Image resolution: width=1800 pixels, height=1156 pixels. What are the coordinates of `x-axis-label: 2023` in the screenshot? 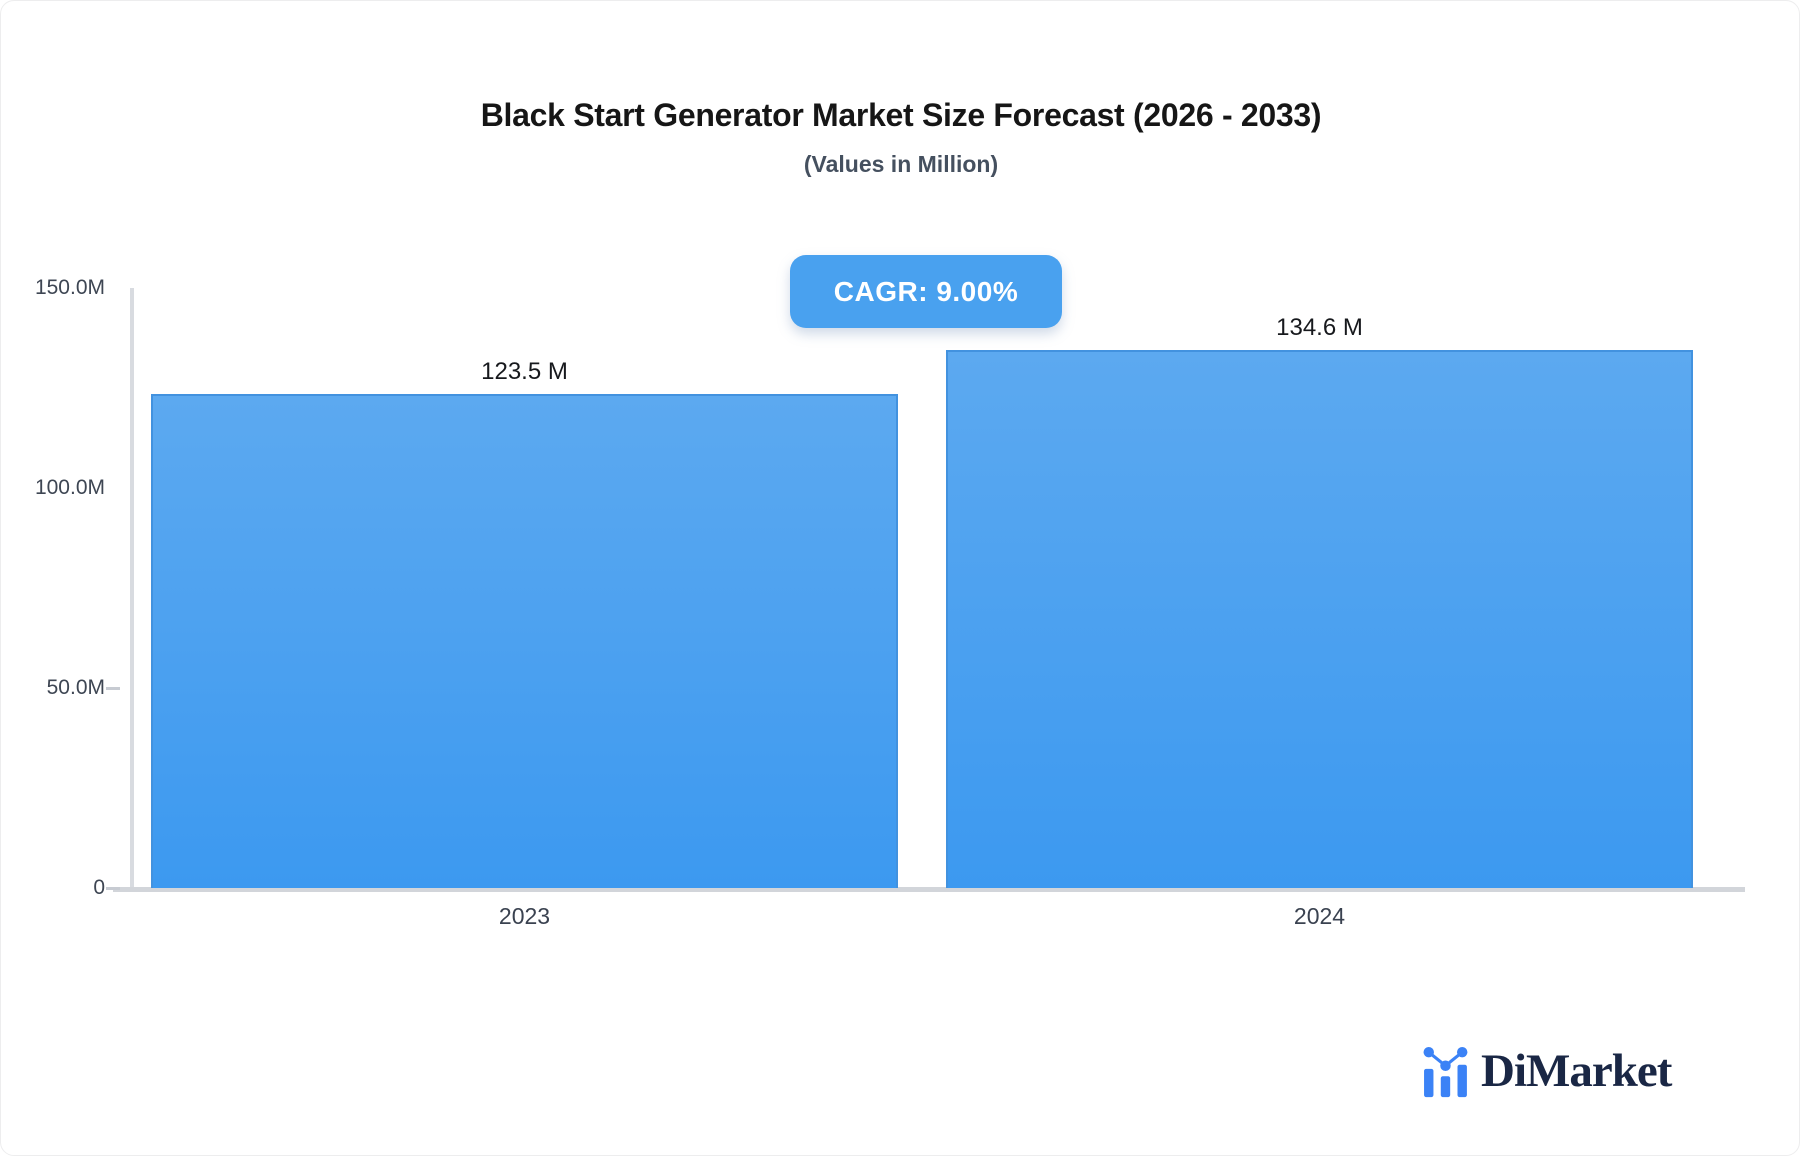 It's located at (524, 916).